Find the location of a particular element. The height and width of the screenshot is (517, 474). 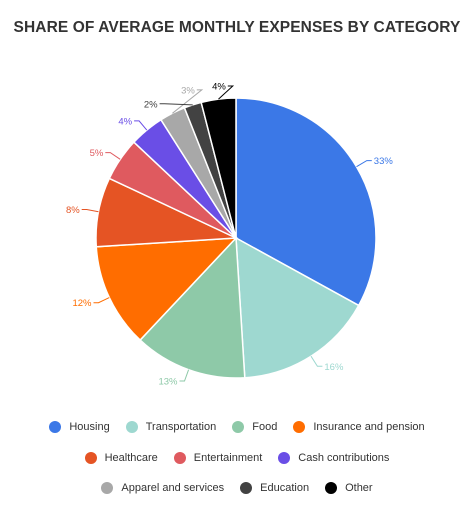

data-label: 5% is located at coordinates (97, 153).